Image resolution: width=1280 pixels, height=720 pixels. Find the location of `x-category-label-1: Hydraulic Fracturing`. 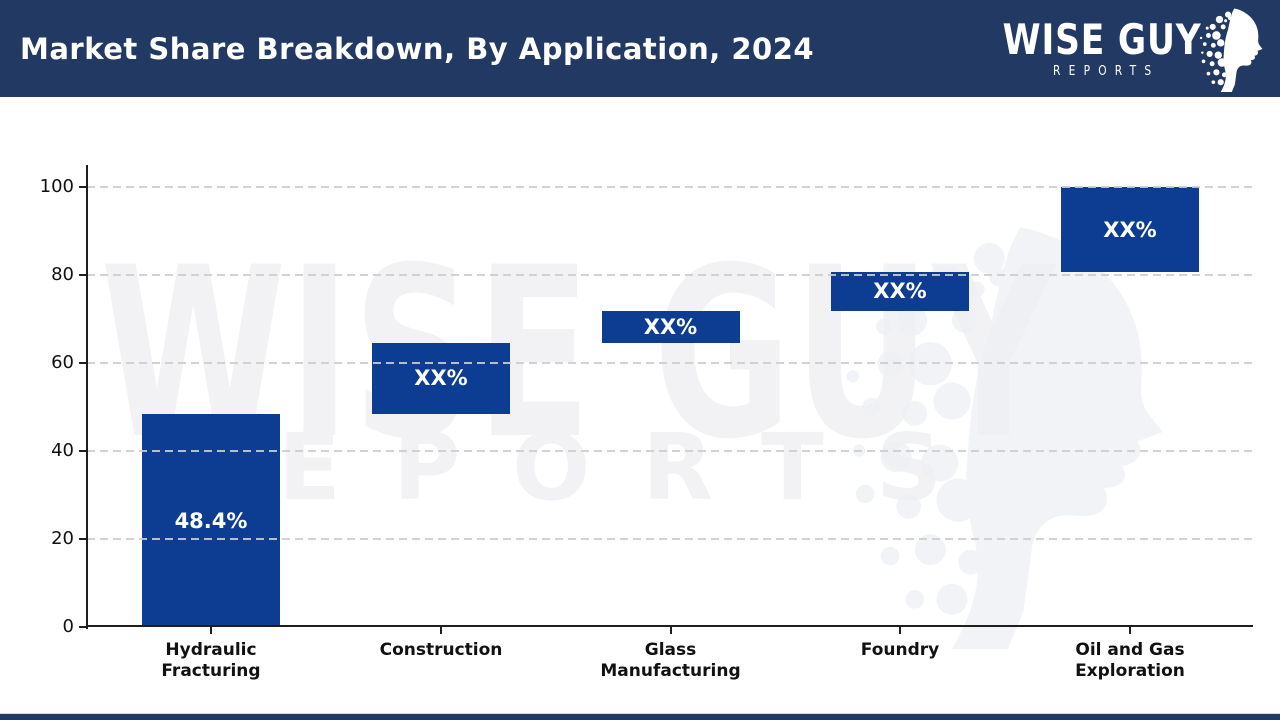

x-category-label-1: Hydraulic Fracturing is located at coordinates (211, 660).